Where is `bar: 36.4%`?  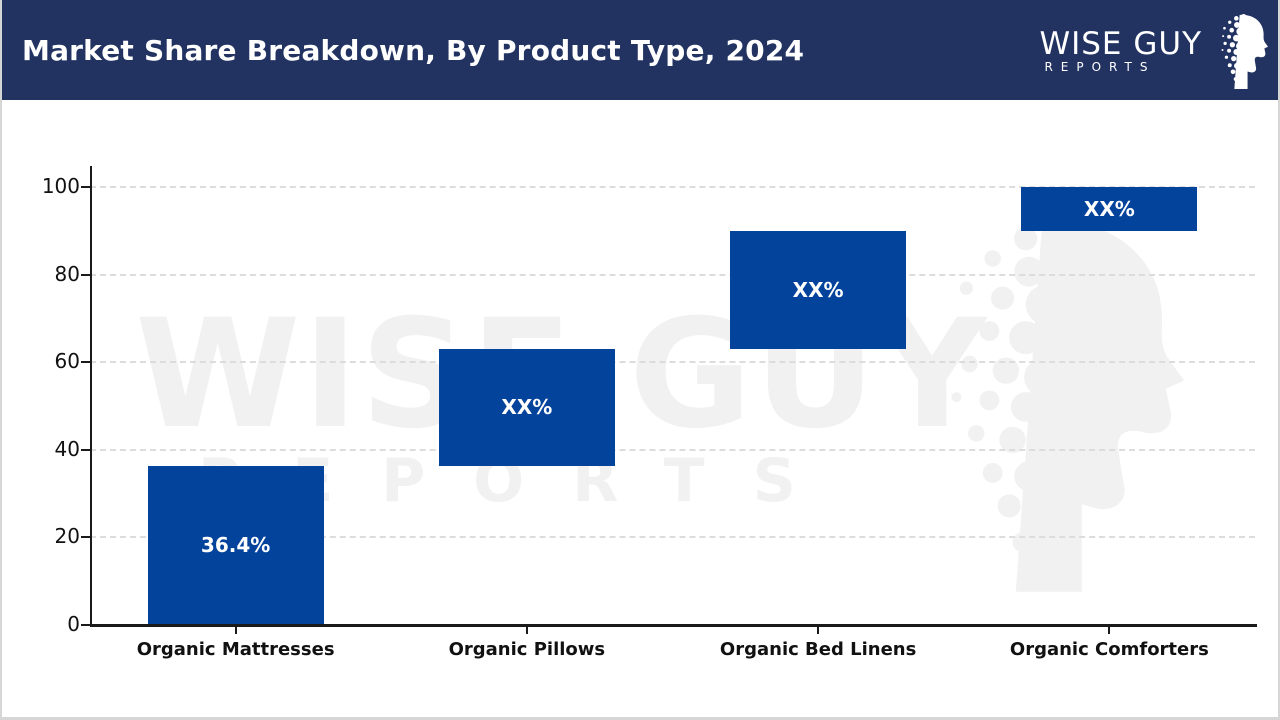 bar: 36.4% is located at coordinates (235, 545).